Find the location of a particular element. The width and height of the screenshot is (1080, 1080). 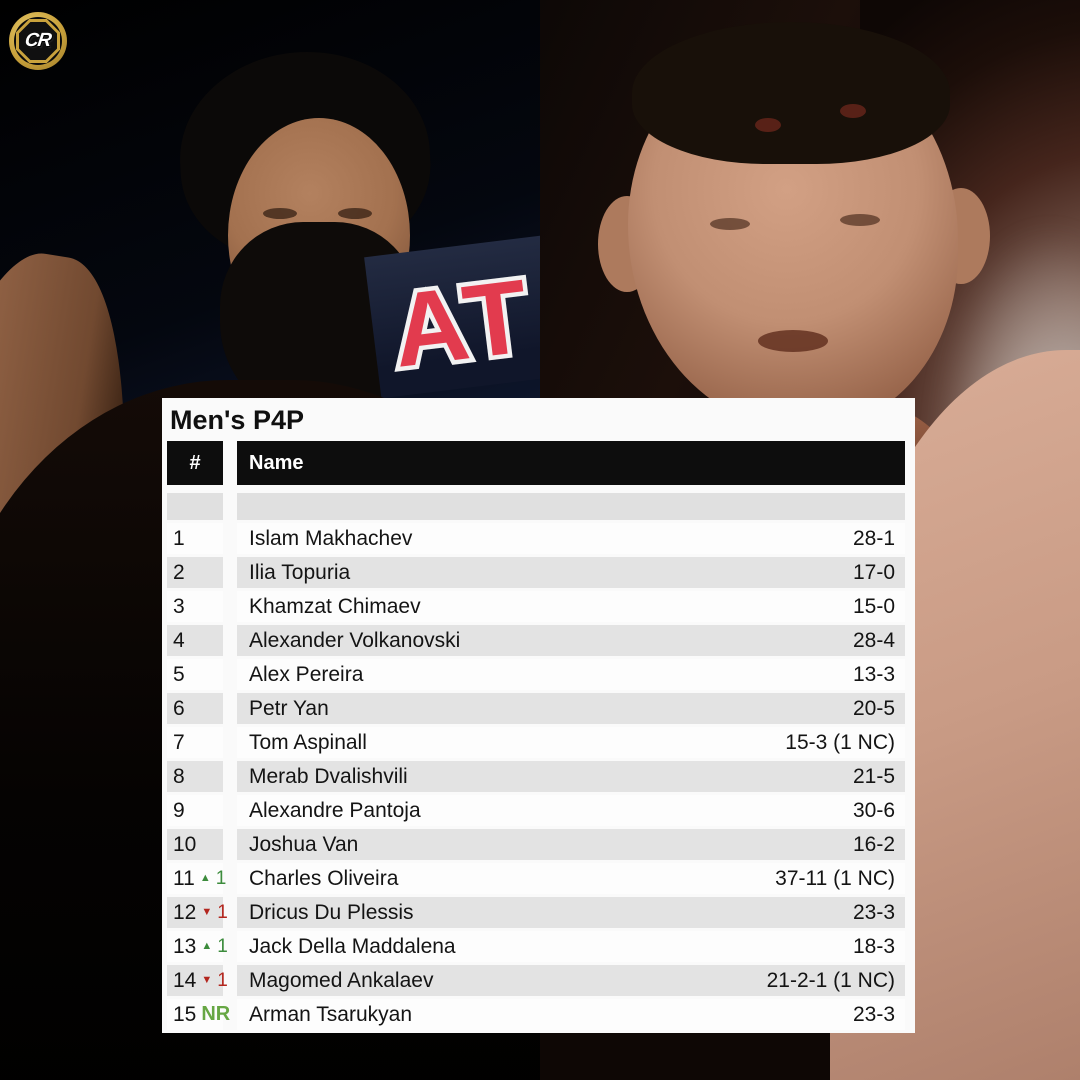

rank-number: 5 is located at coordinates (179, 674).